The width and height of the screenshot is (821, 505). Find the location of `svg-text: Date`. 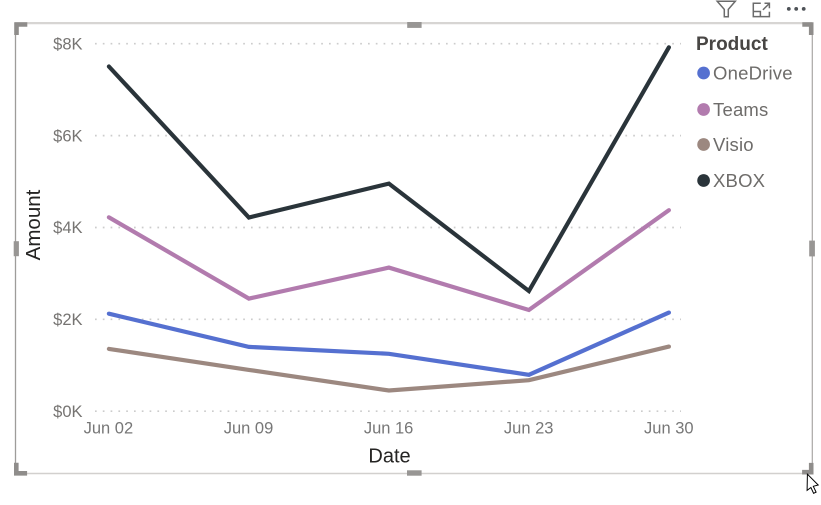

svg-text: Date is located at coordinates (389, 457).